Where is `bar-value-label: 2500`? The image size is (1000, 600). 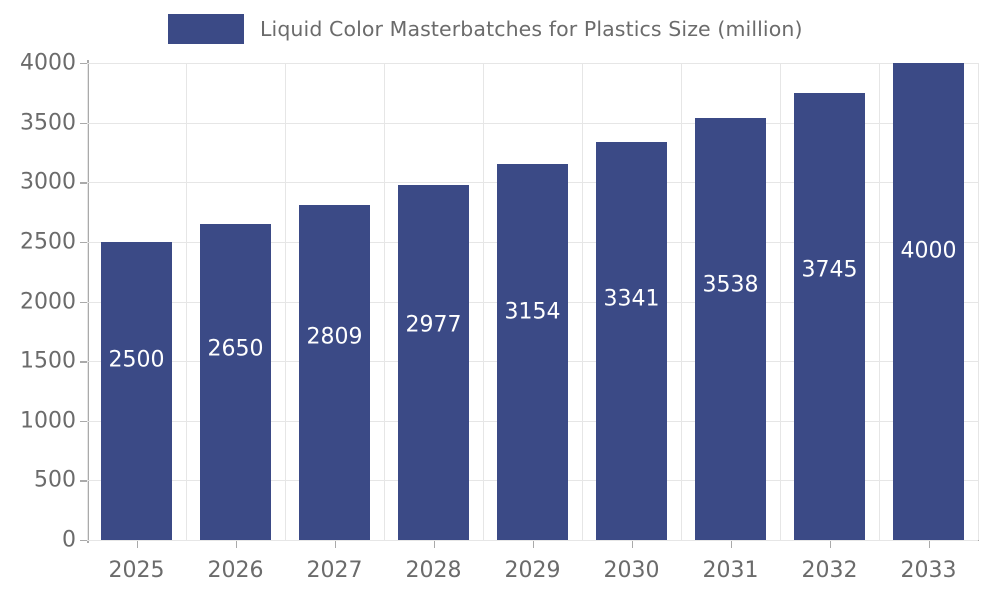 bar-value-label: 2500 is located at coordinates (136, 360).